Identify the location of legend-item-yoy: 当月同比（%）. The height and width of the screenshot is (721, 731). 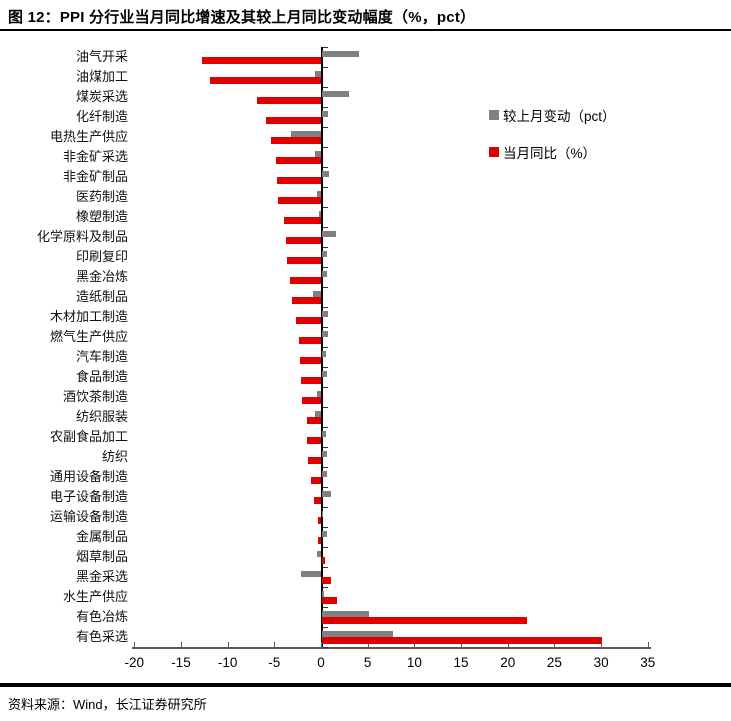
(552, 152).